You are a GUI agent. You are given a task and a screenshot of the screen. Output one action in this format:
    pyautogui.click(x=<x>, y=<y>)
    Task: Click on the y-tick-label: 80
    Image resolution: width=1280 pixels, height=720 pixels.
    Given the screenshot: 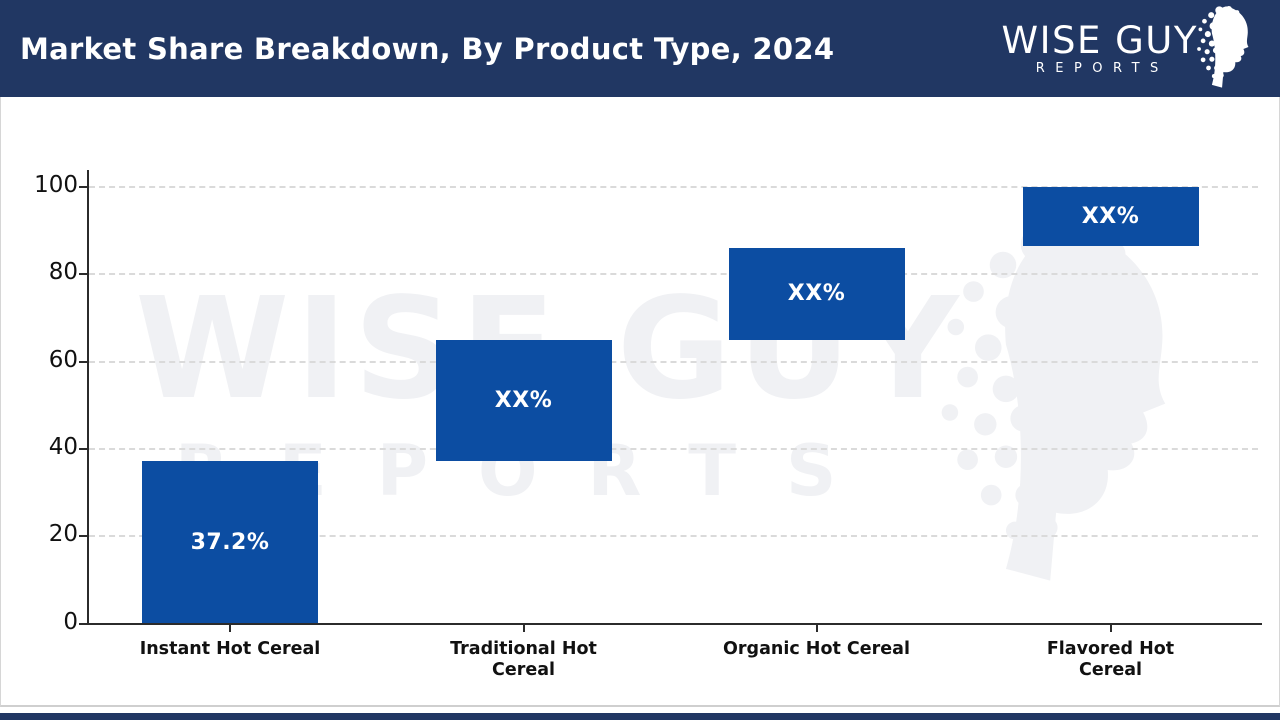 What is the action you would take?
    pyautogui.click(x=63, y=272)
    